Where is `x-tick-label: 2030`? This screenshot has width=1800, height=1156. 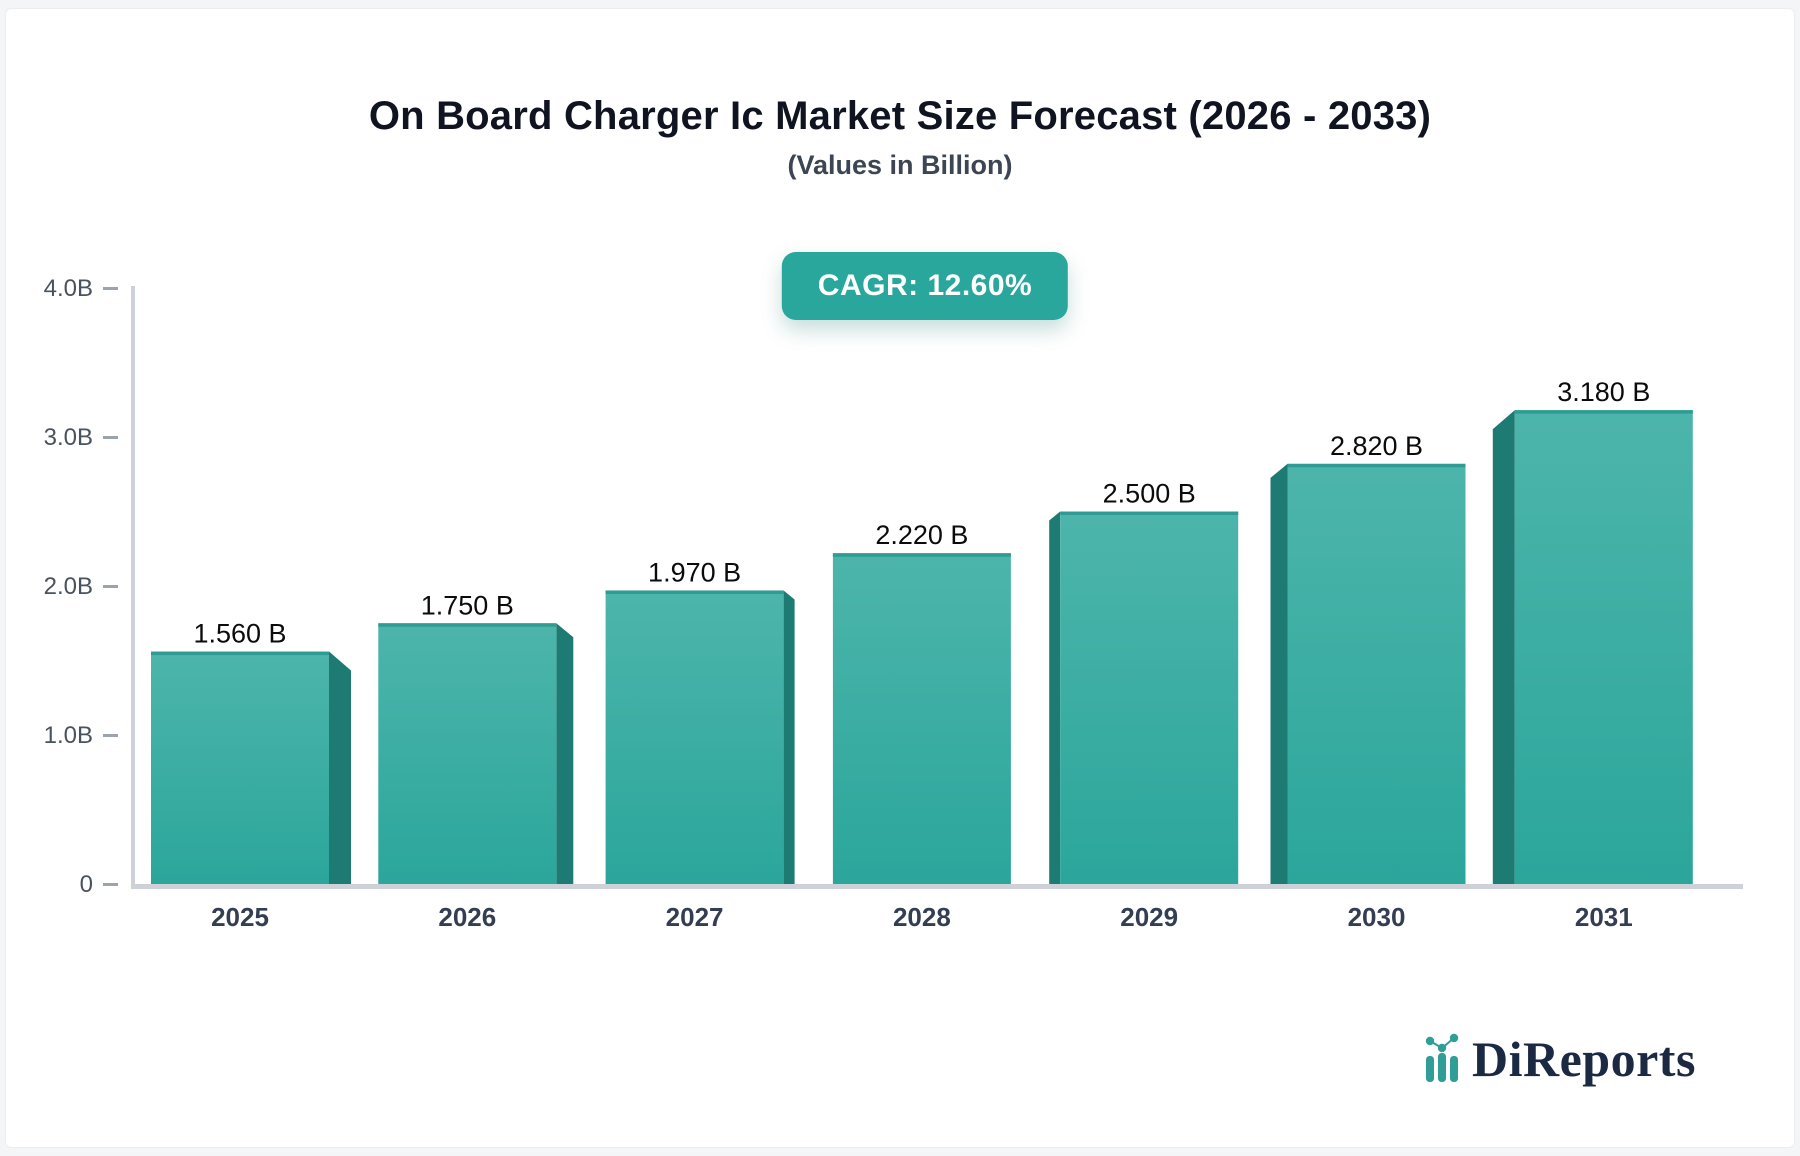 x-tick-label: 2030 is located at coordinates (1377, 917).